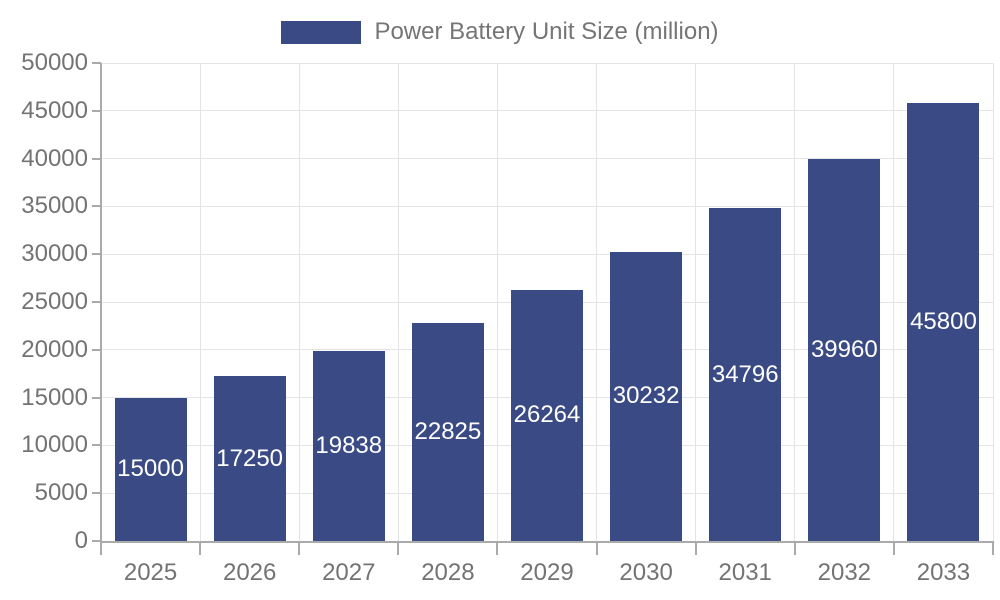 This screenshot has width=1000, height=600. I want to click on bar-value-label: 26264, so click(547, 415).